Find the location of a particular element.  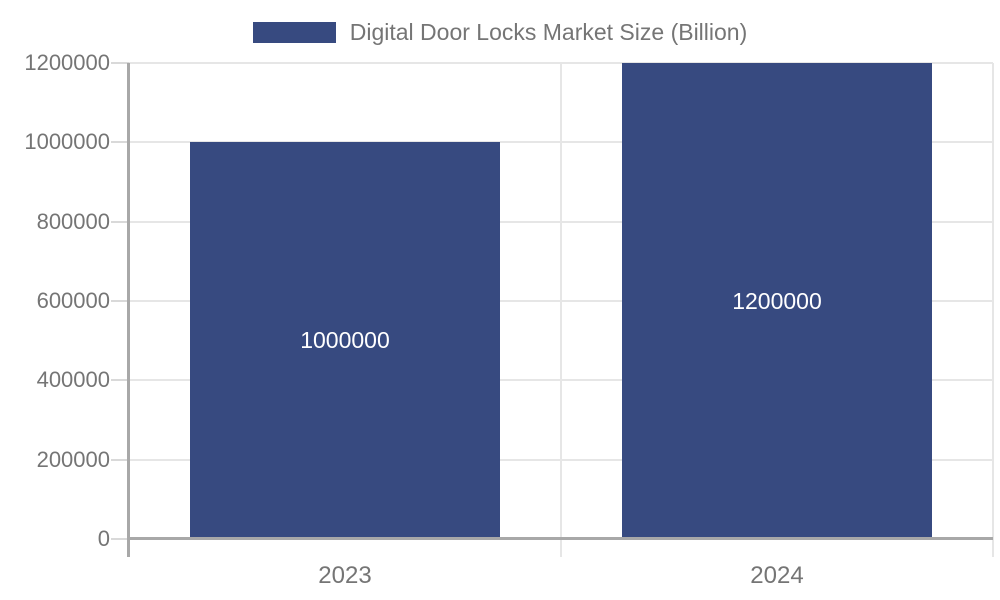

y-tick-label: 0 is located at coordinates (103, 538).